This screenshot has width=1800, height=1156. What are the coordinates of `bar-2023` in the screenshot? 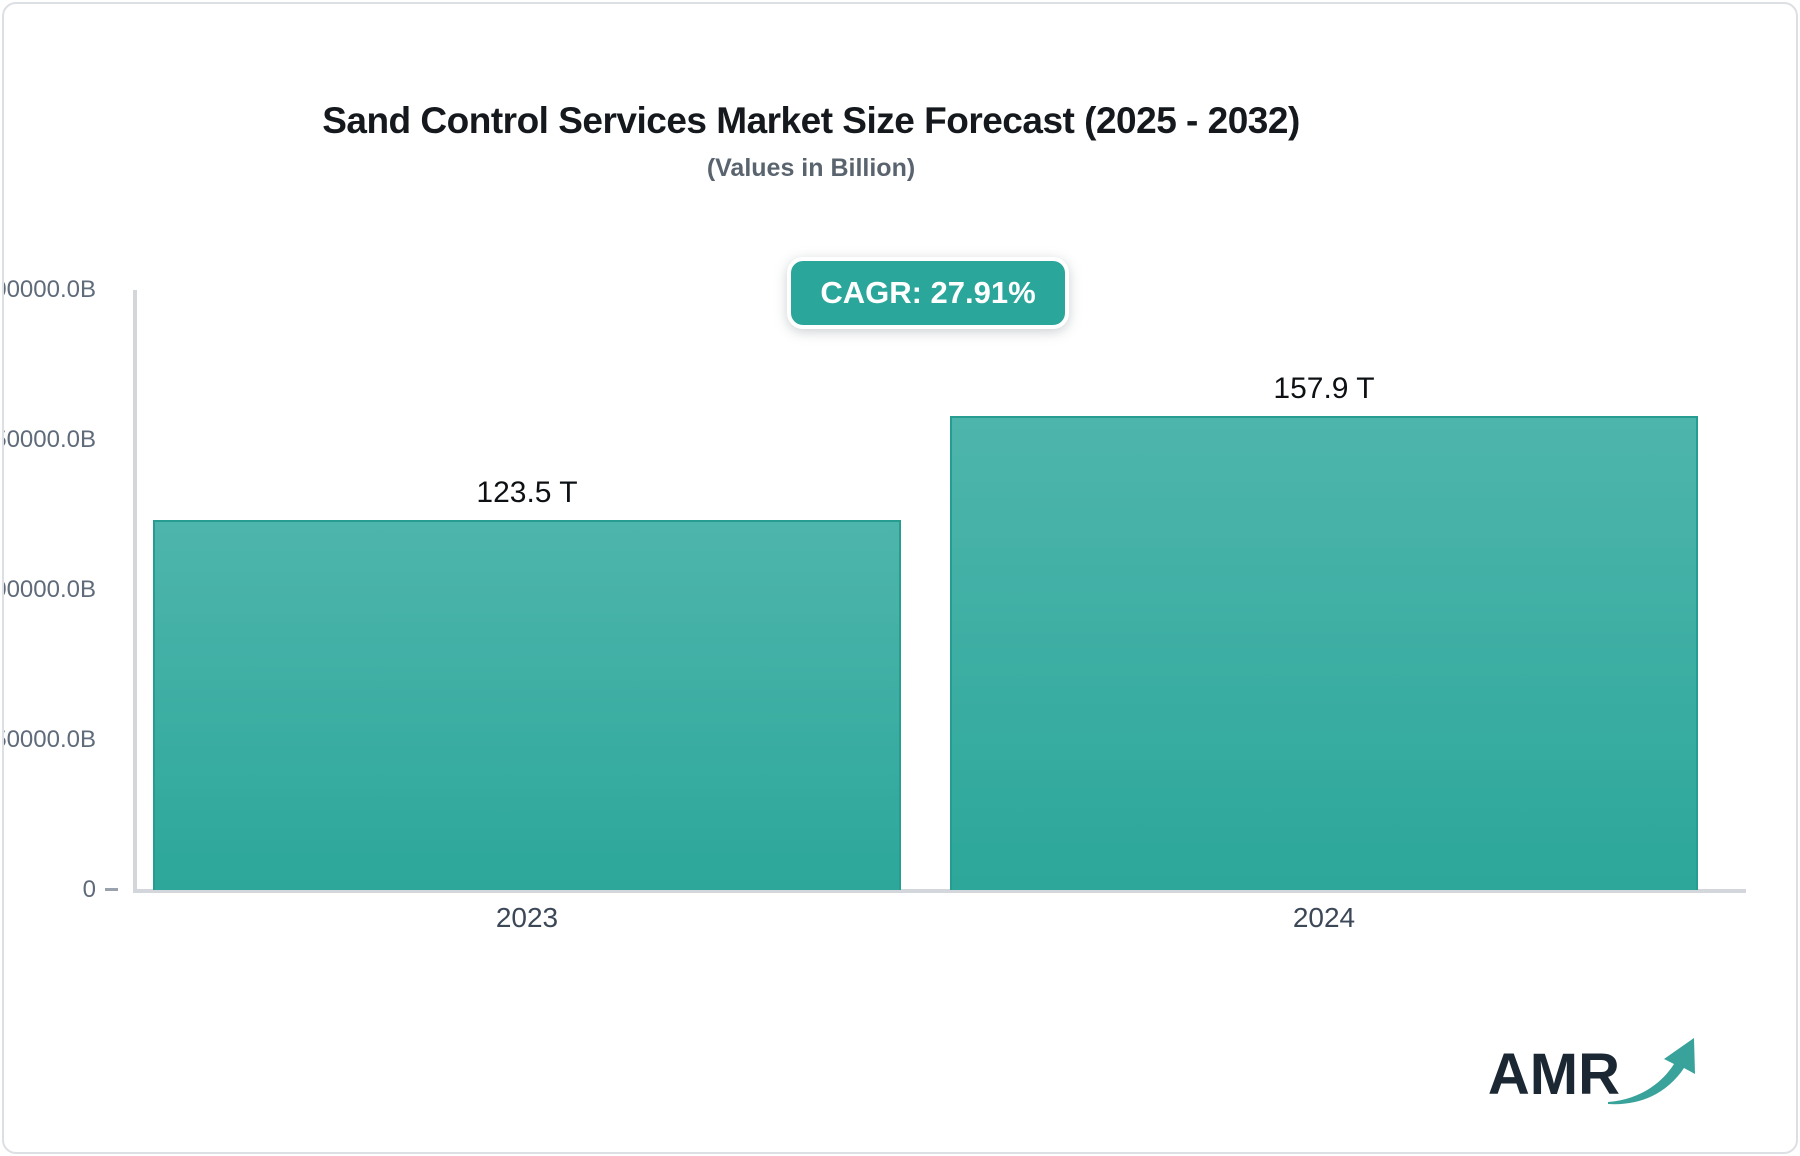 It's located at (527, 704).